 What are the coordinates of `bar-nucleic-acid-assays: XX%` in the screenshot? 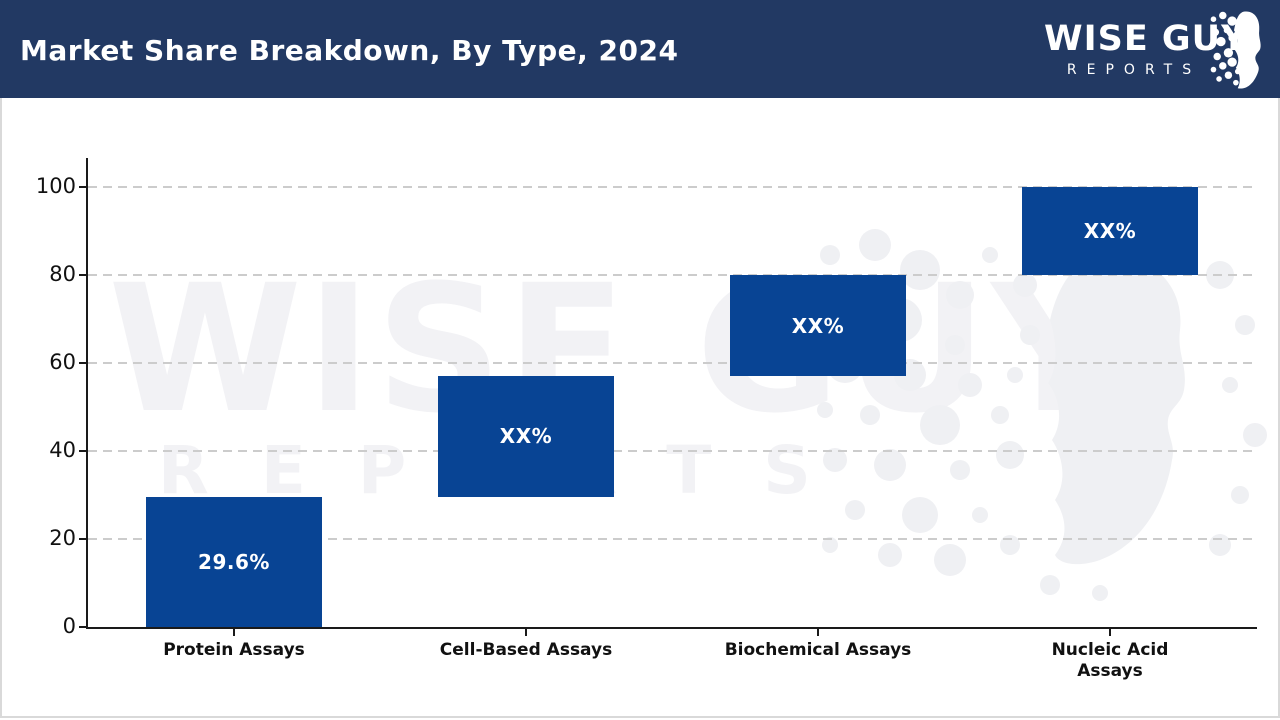 It's located at (1110, 231).